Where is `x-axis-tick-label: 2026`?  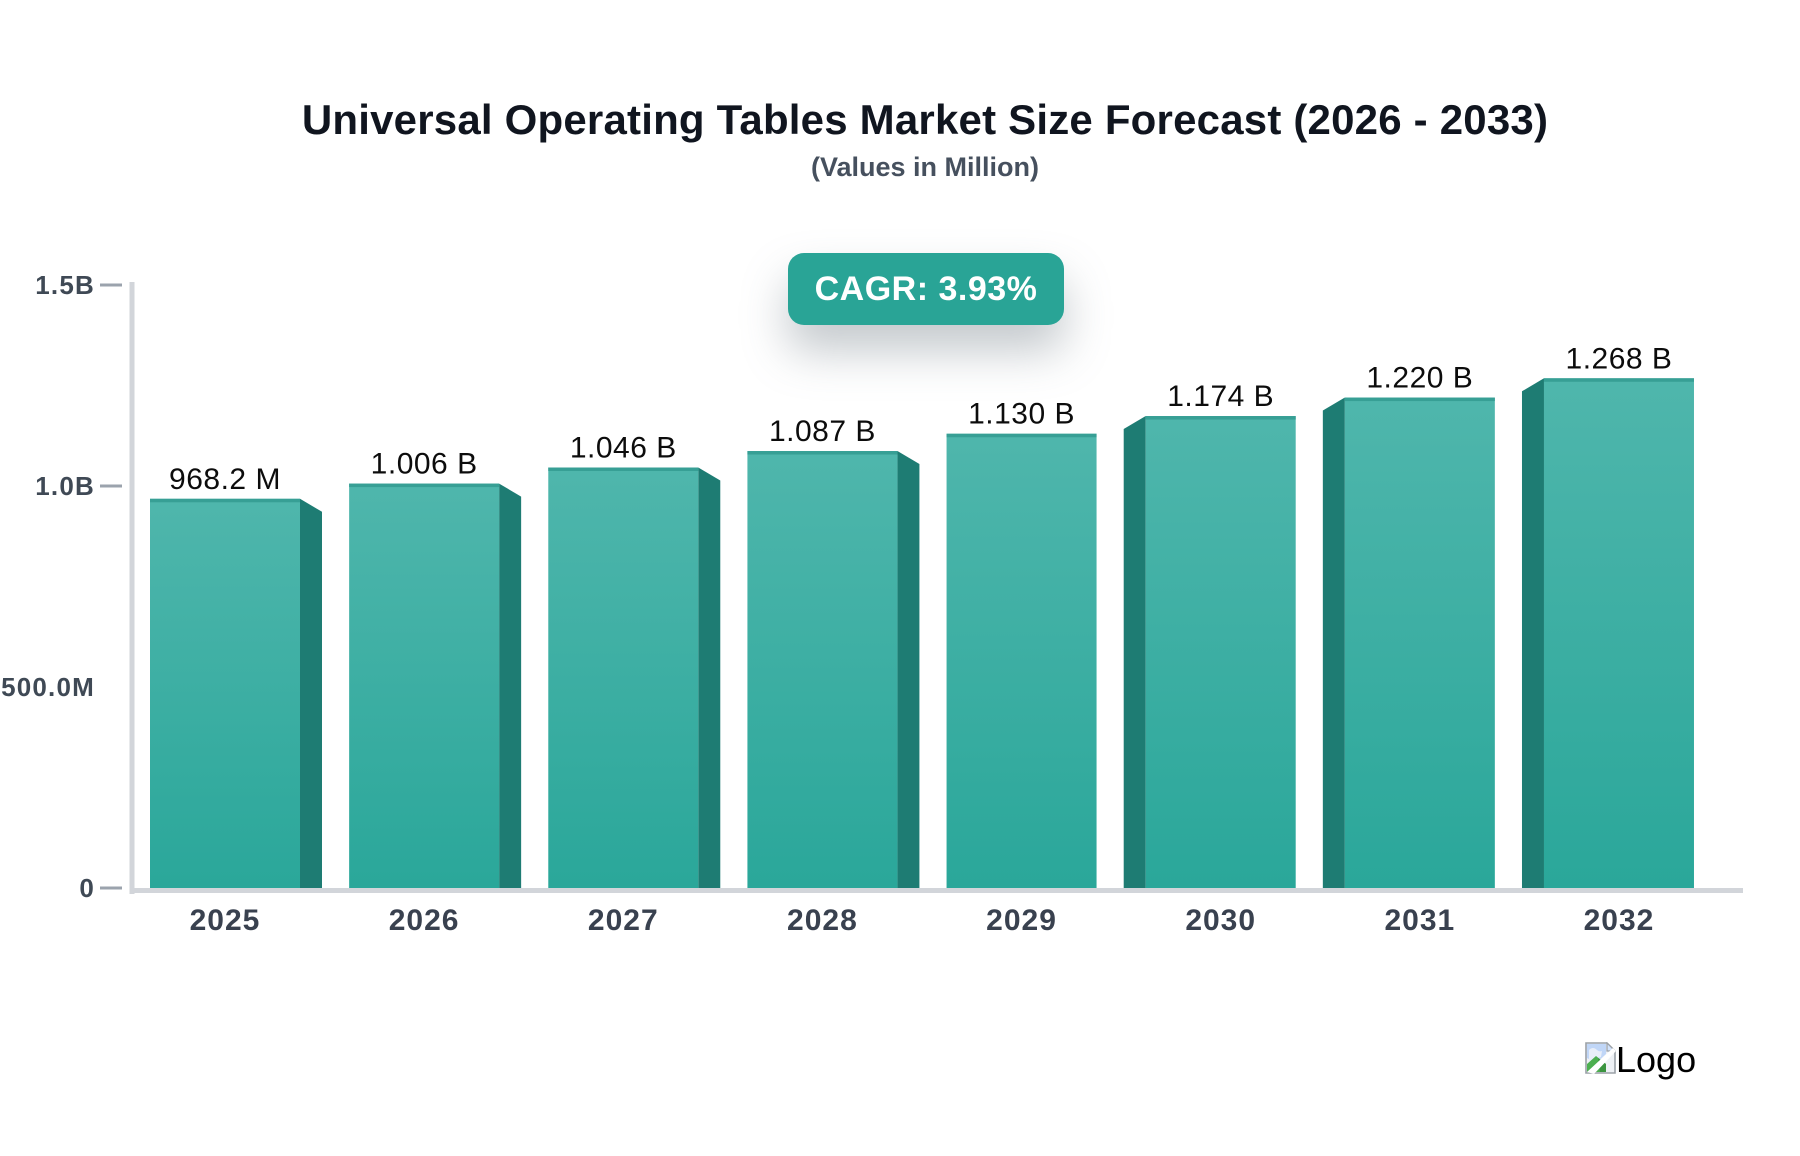 x-axis-tick-label: 2026 is located at coordinates (424, 920).